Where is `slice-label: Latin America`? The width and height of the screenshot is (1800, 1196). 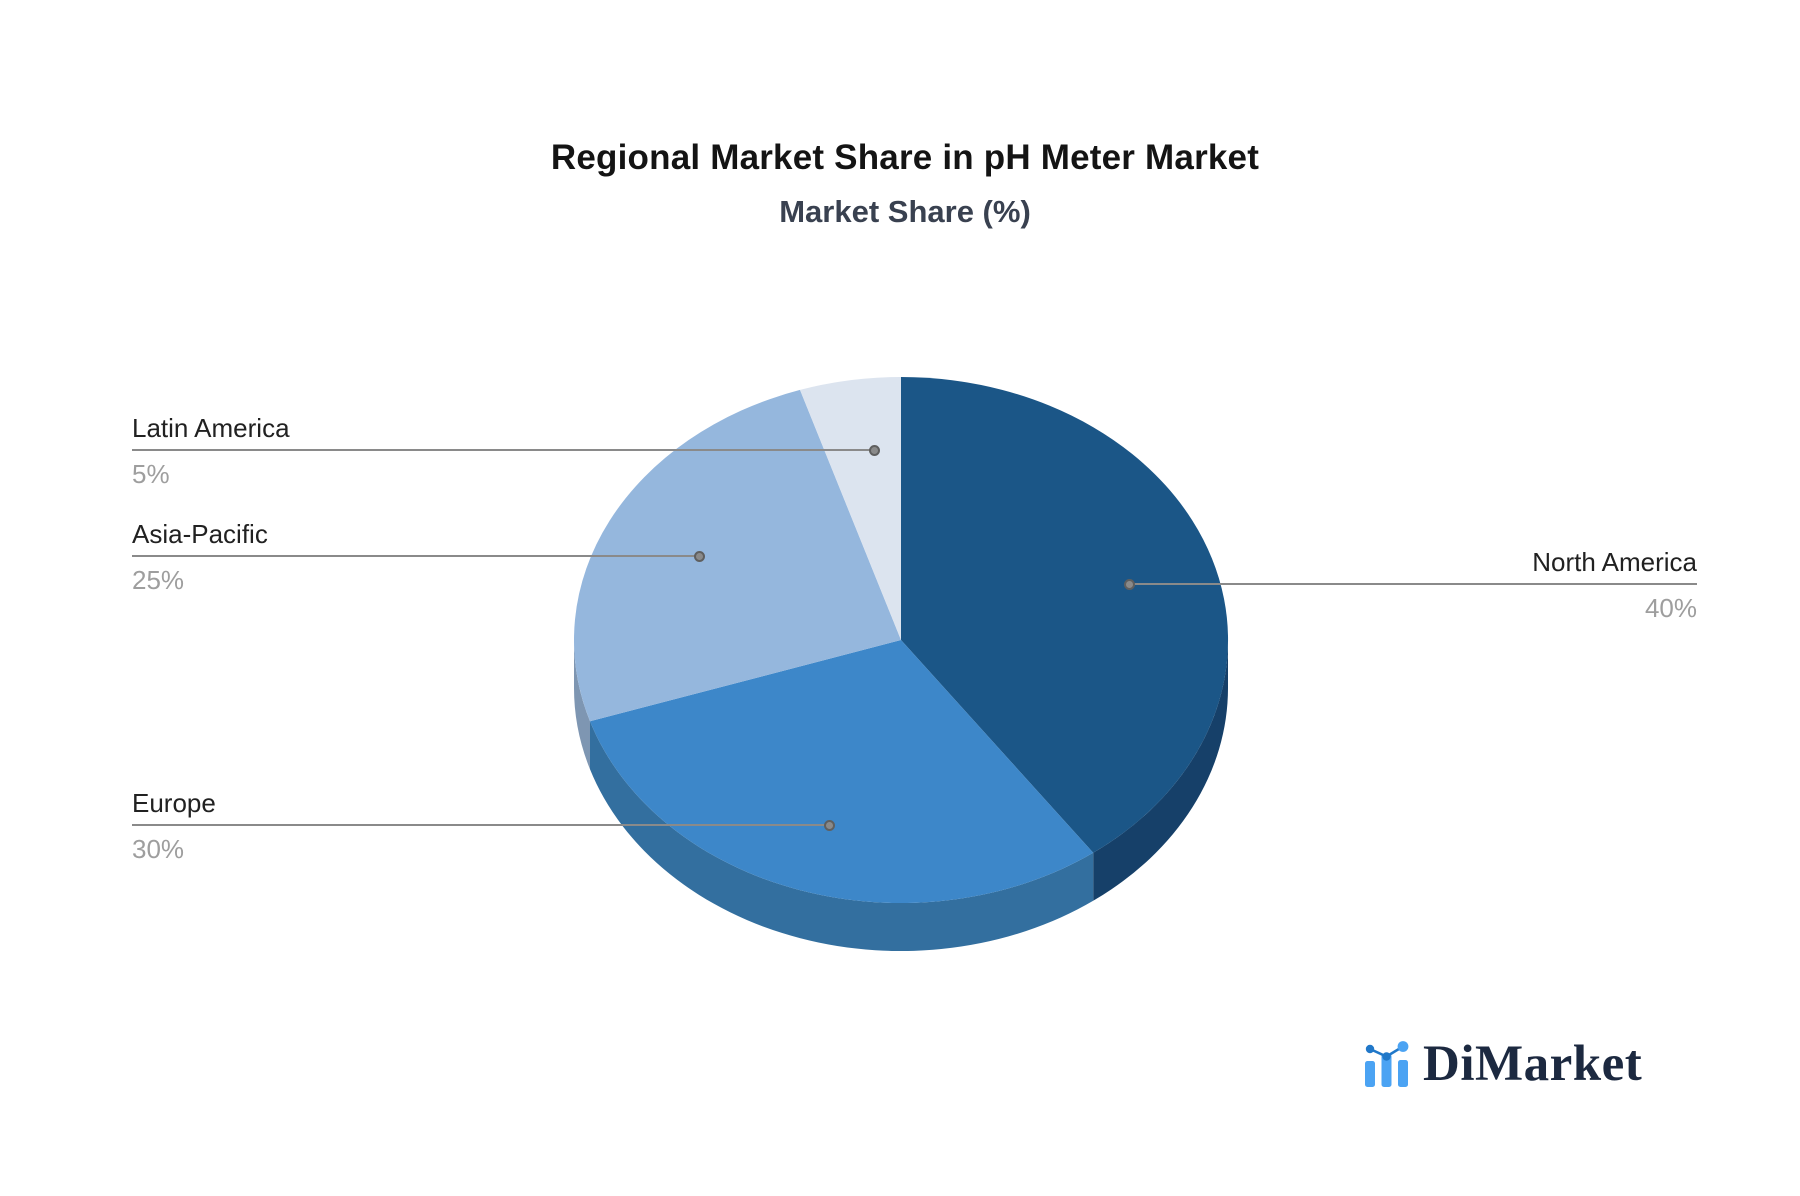 slice-label: Latin America is located at coordinates (211, 428).